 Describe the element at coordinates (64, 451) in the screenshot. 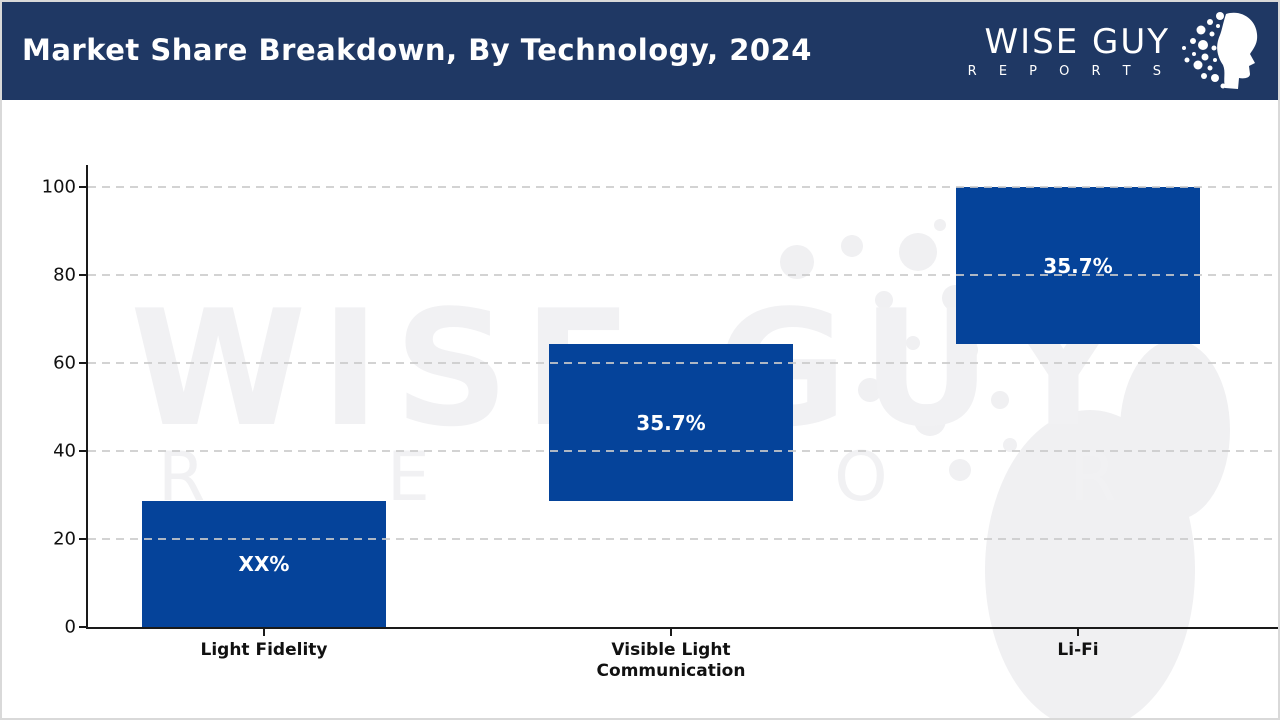

I see `y-tick-label-40: 40` at that location.